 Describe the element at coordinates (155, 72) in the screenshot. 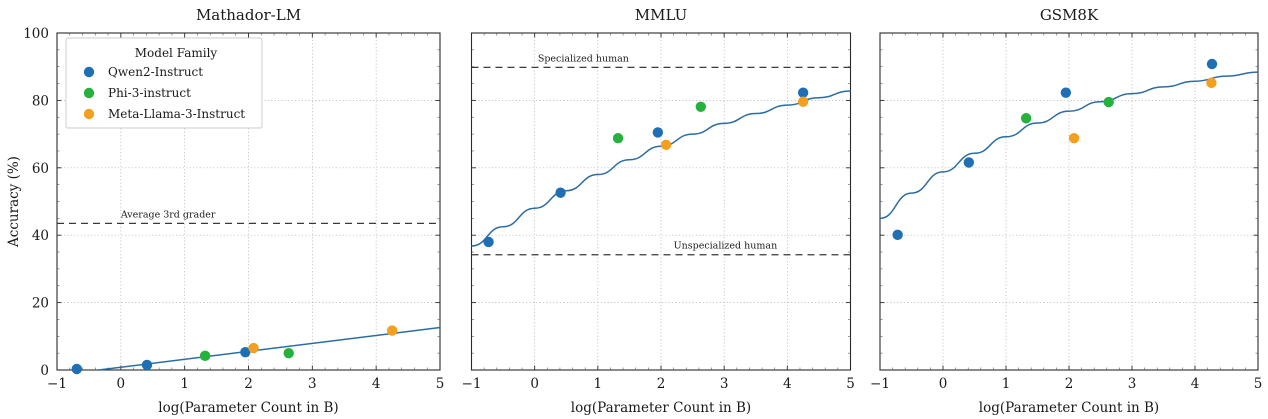

I see `legend-label-1: Qwen2-Instruct` at that location.